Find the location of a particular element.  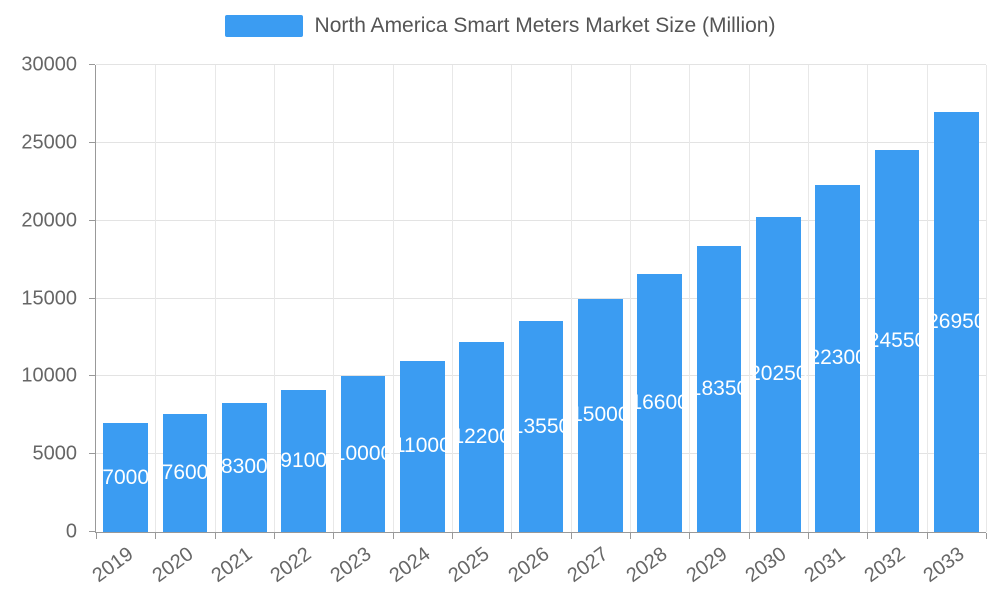

bar-2030: 20250 is located at coordinates (778, 374).